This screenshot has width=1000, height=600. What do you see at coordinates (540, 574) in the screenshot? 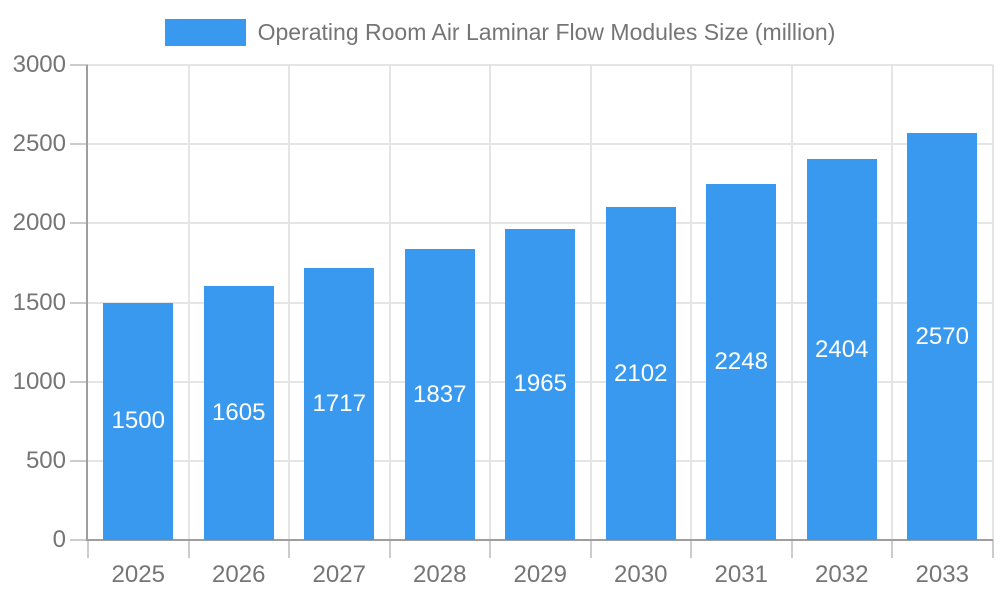
I see `x-axis-label: 2029` at bounding box center [540, 574].